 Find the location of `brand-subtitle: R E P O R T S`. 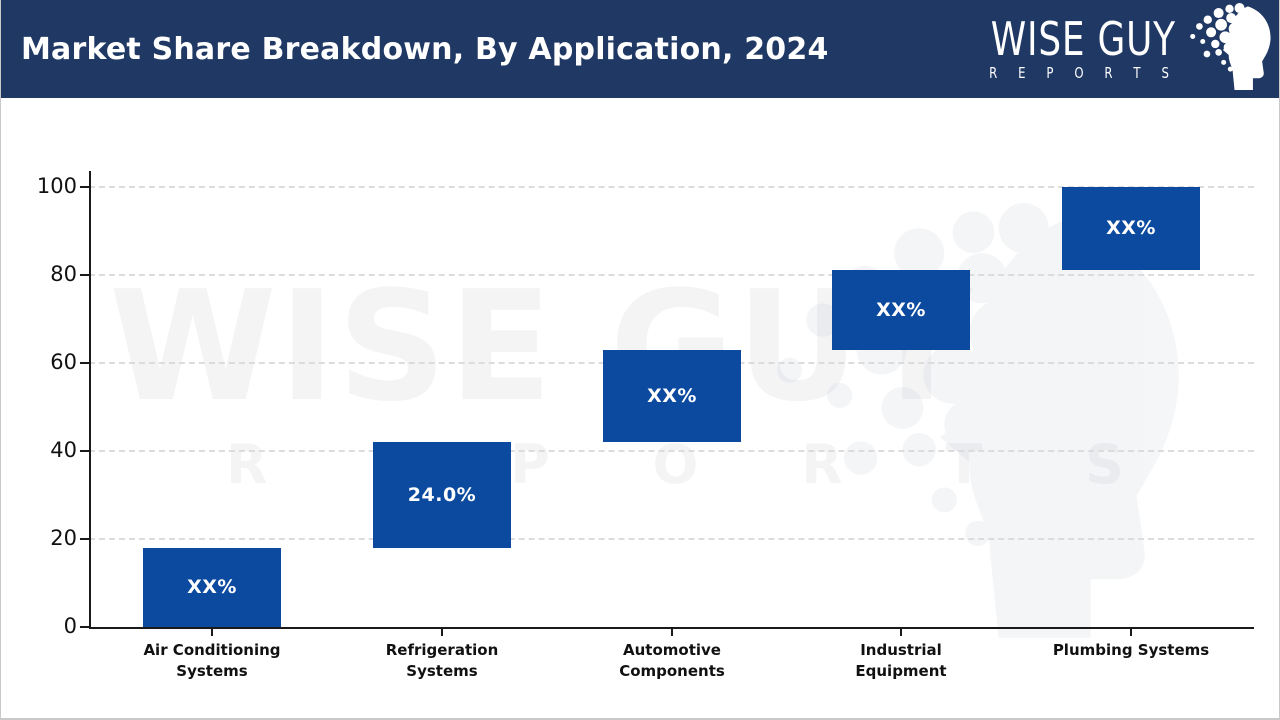

brand-subtitle: R E P O R T S is located at coordinates (1082, 73).